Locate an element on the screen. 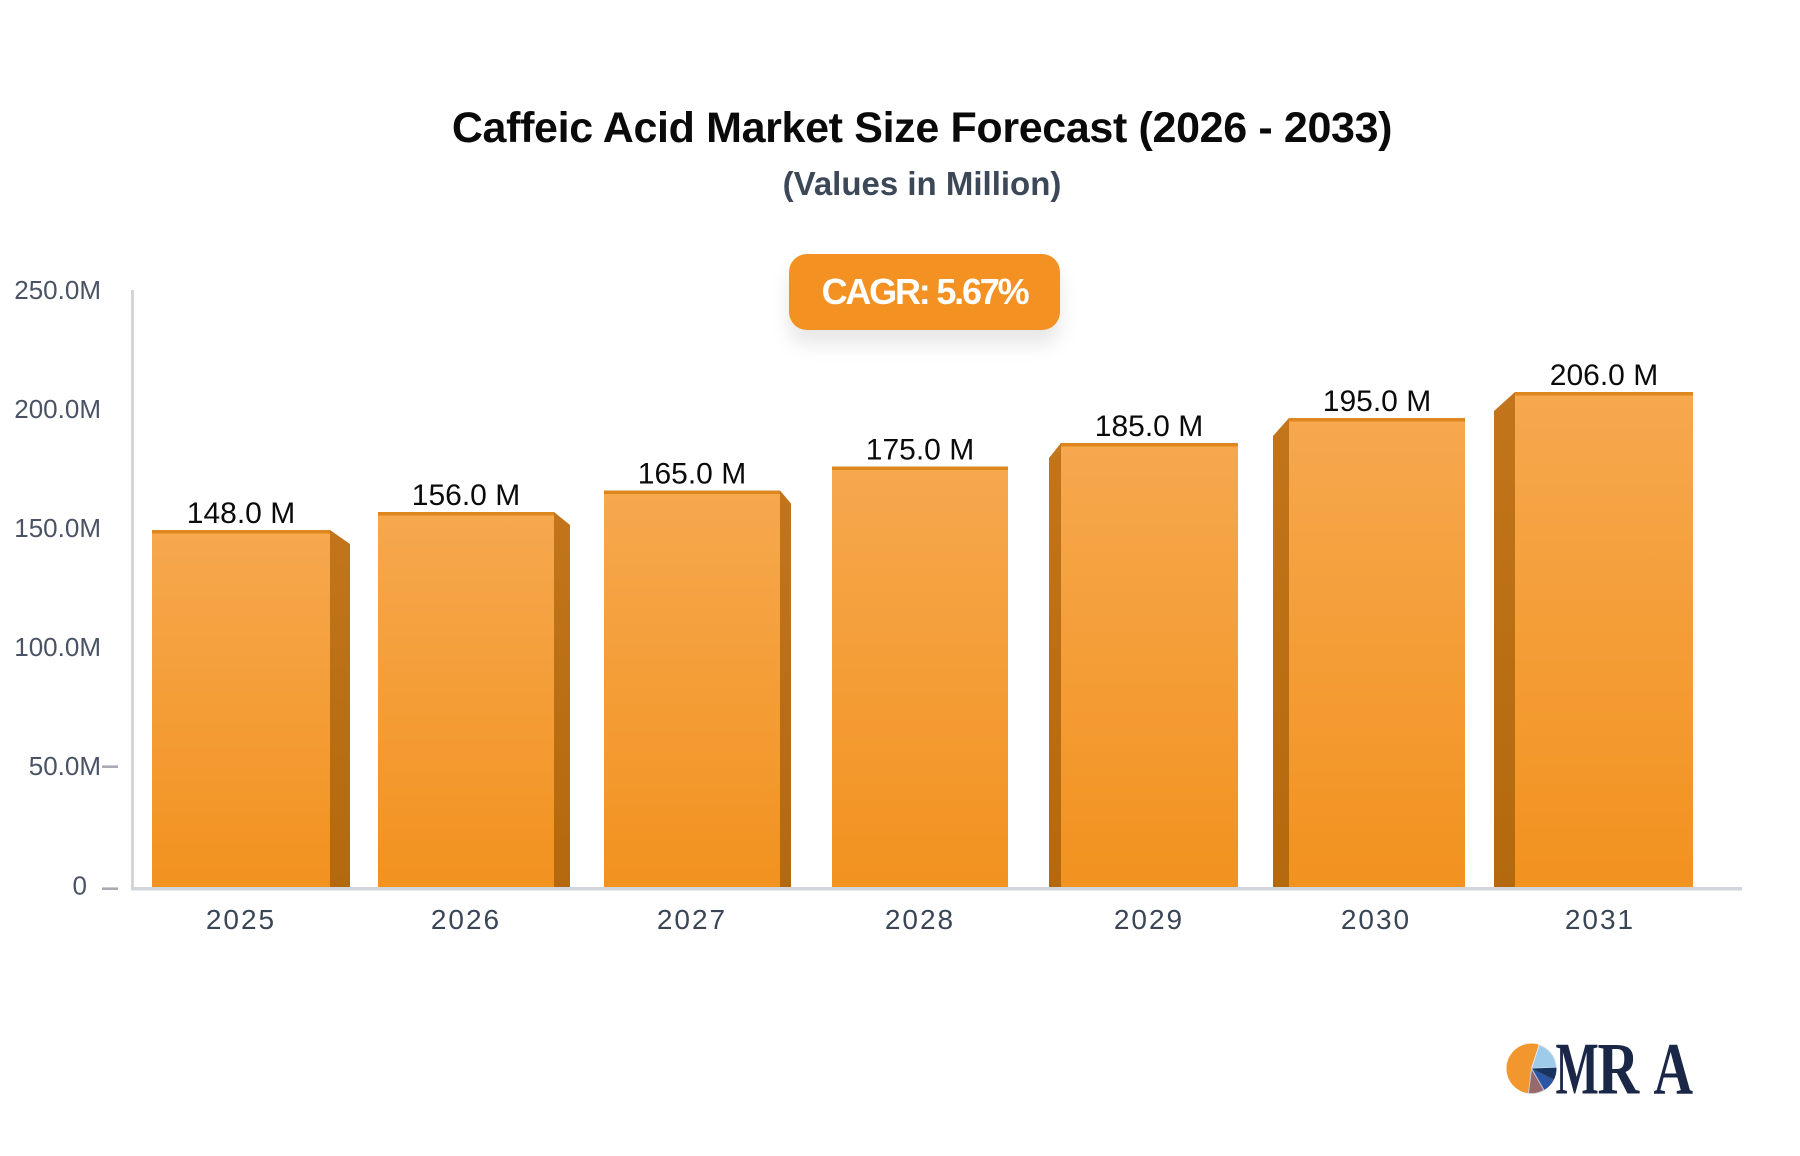 The image size is (1800, 1156). svg-text: 2025 is located at coordinates (241, 919).